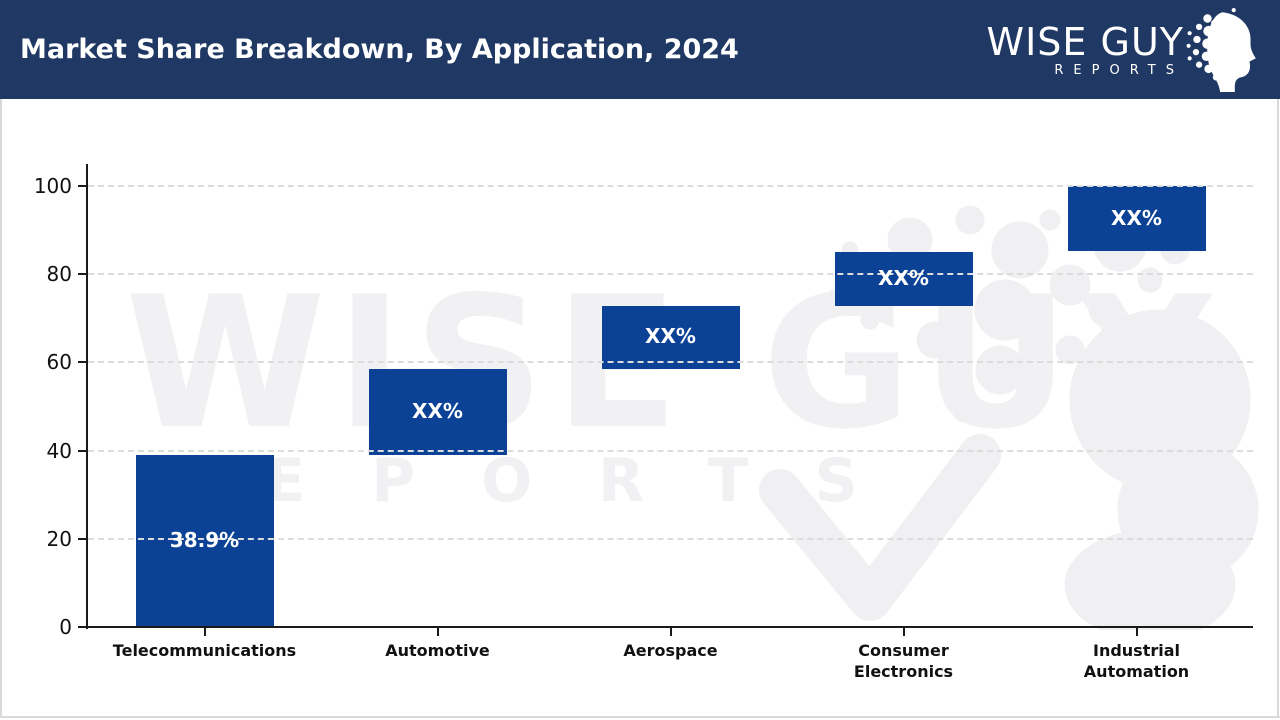  I want to click on y-tick-label: 40, so click(59, 450).